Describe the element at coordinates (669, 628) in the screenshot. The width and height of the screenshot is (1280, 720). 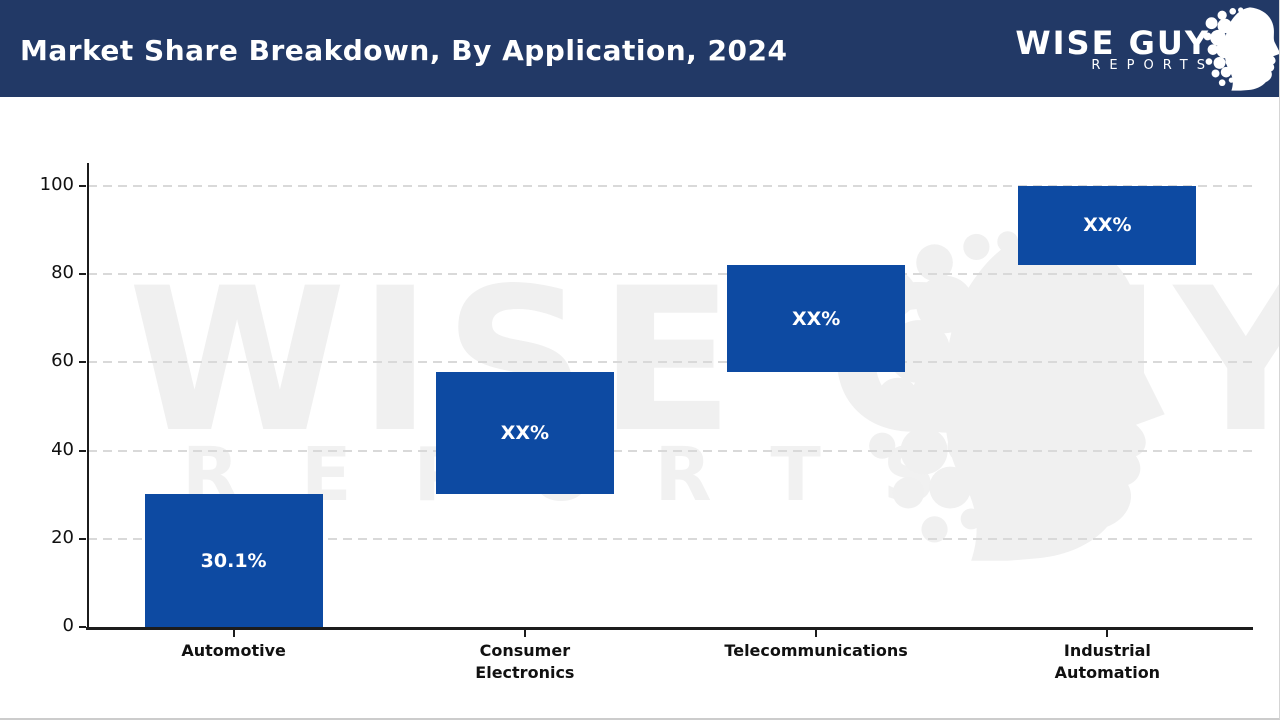
I see `x-axis-spine` at that location.